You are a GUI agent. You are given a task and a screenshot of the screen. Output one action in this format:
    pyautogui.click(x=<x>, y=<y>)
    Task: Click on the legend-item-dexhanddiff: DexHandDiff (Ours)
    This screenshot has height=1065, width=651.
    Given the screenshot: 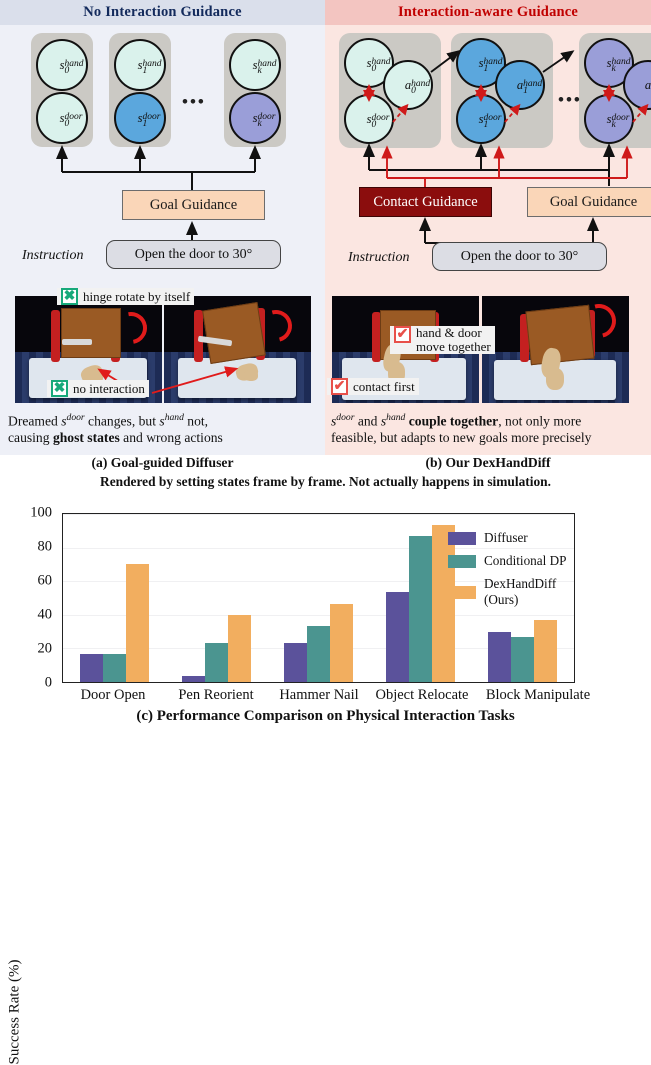 What is the action you would take?
    pyautogui.click(x=511, y=592)
    